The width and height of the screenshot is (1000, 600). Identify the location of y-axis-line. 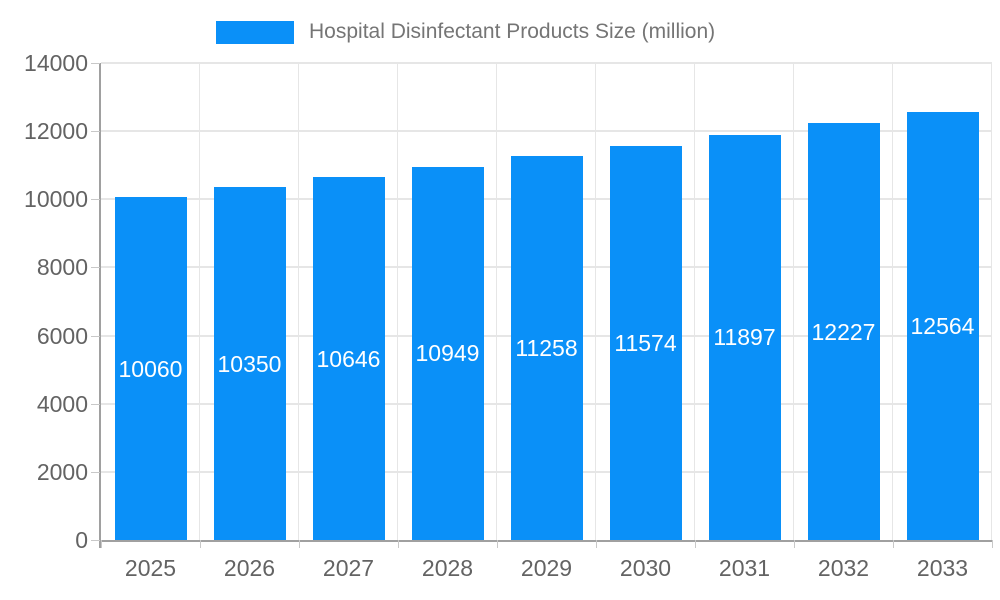
(100, 305).